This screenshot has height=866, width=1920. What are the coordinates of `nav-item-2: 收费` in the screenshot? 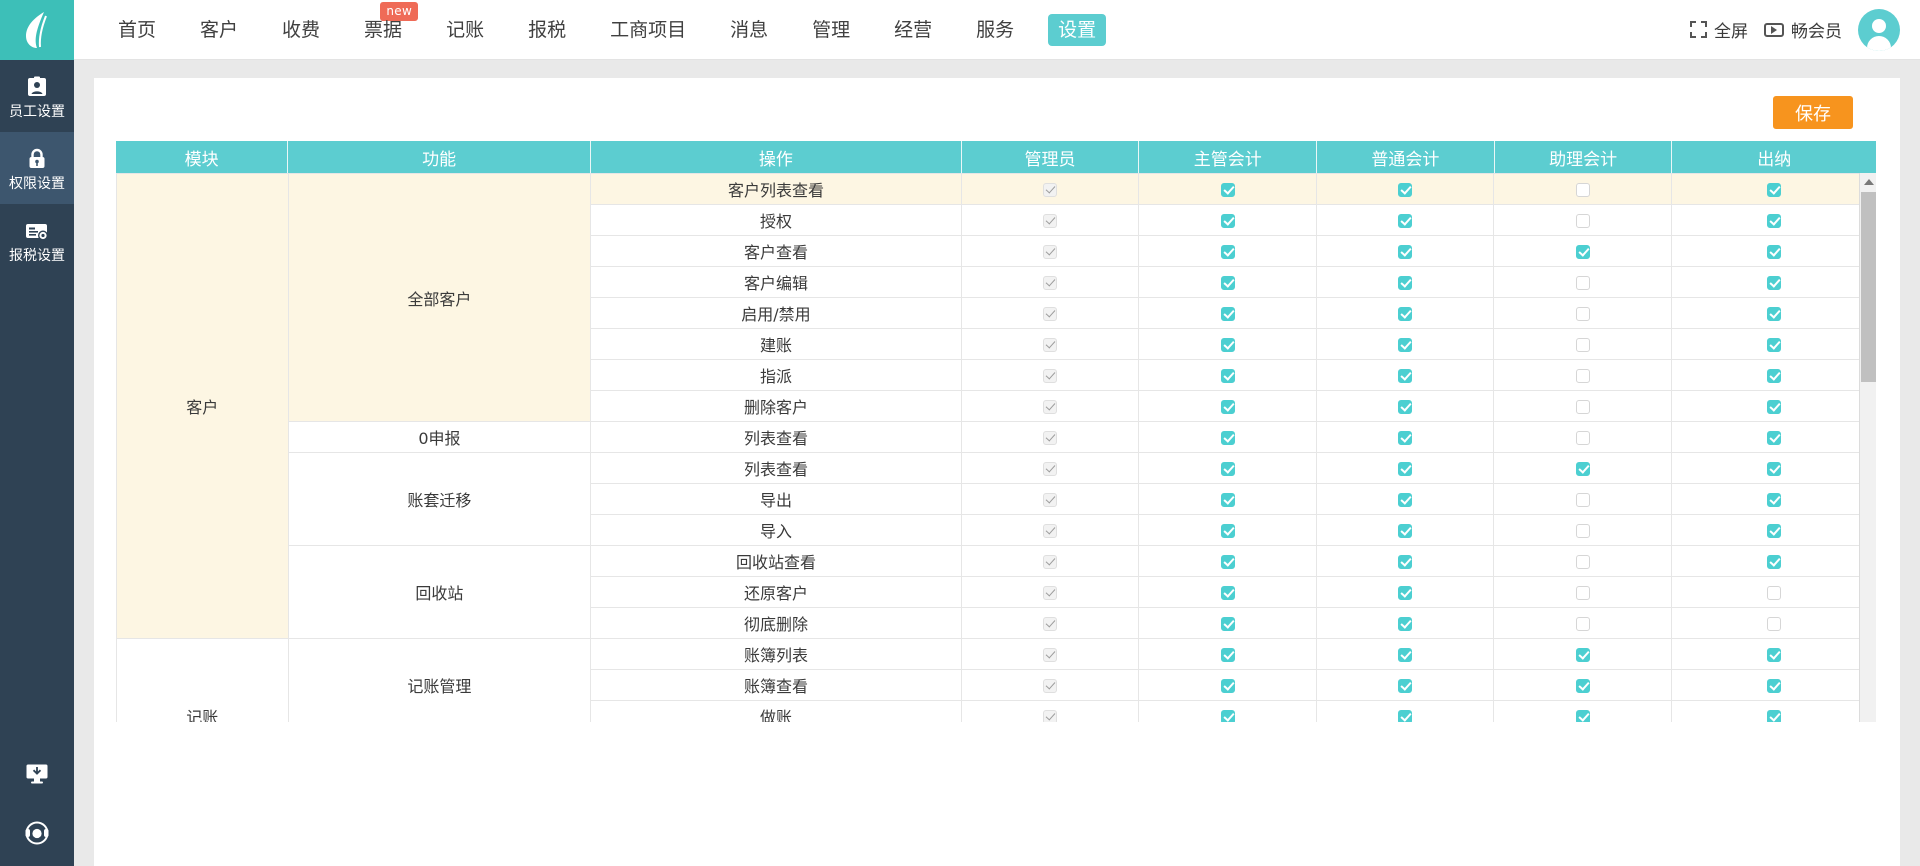 It's located at (301, 30).